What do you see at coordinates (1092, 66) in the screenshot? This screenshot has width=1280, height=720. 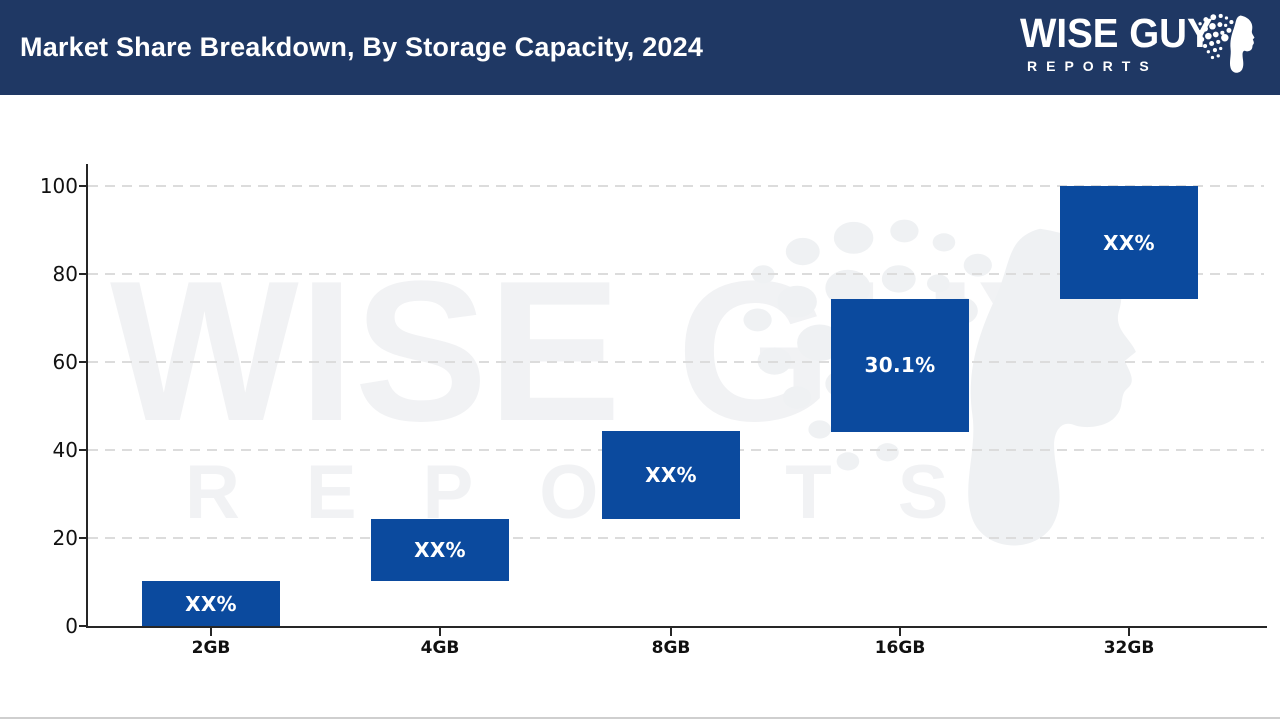 I see `logo-subtitle: REPORTS` at bounding box center [1092, 66].